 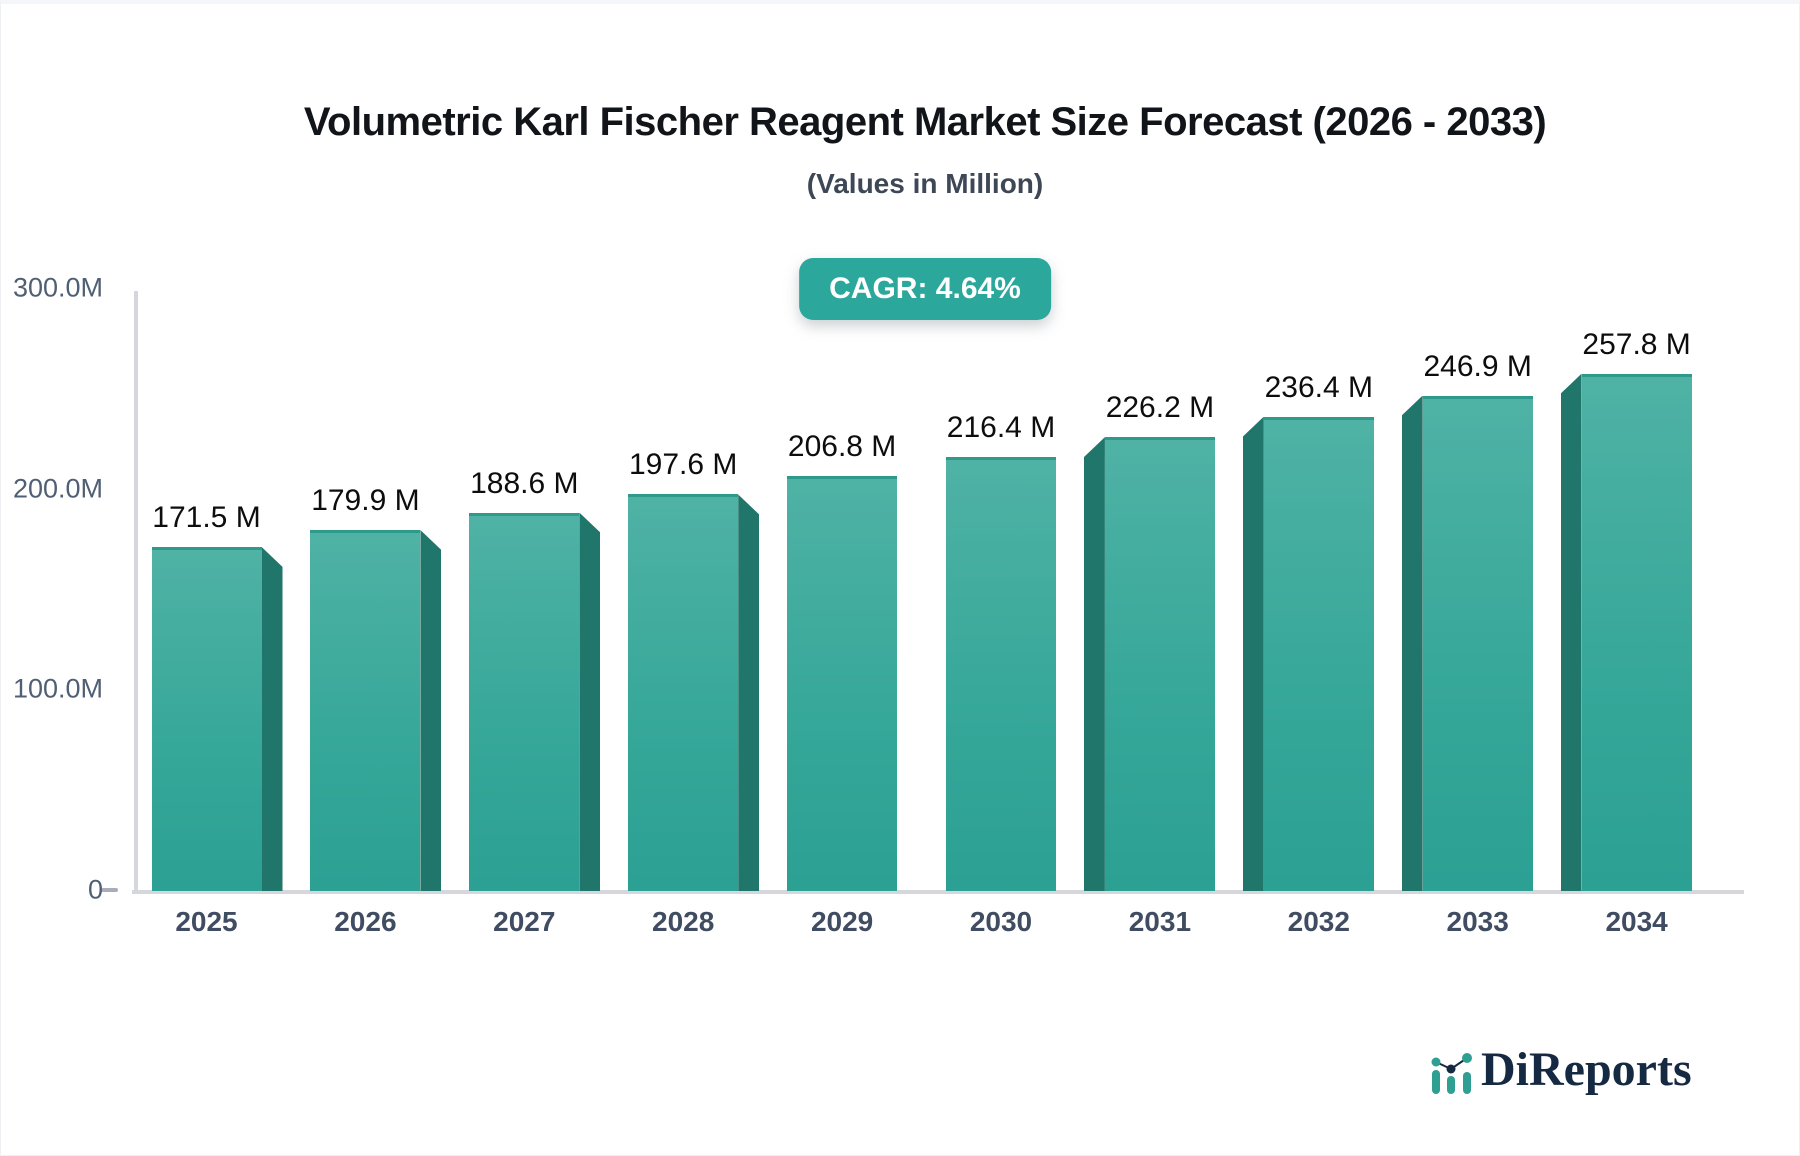 What do you see at coordinates (842, 683) in the screenshot?
I see `bar-2029` at bounding box center [842, 683].